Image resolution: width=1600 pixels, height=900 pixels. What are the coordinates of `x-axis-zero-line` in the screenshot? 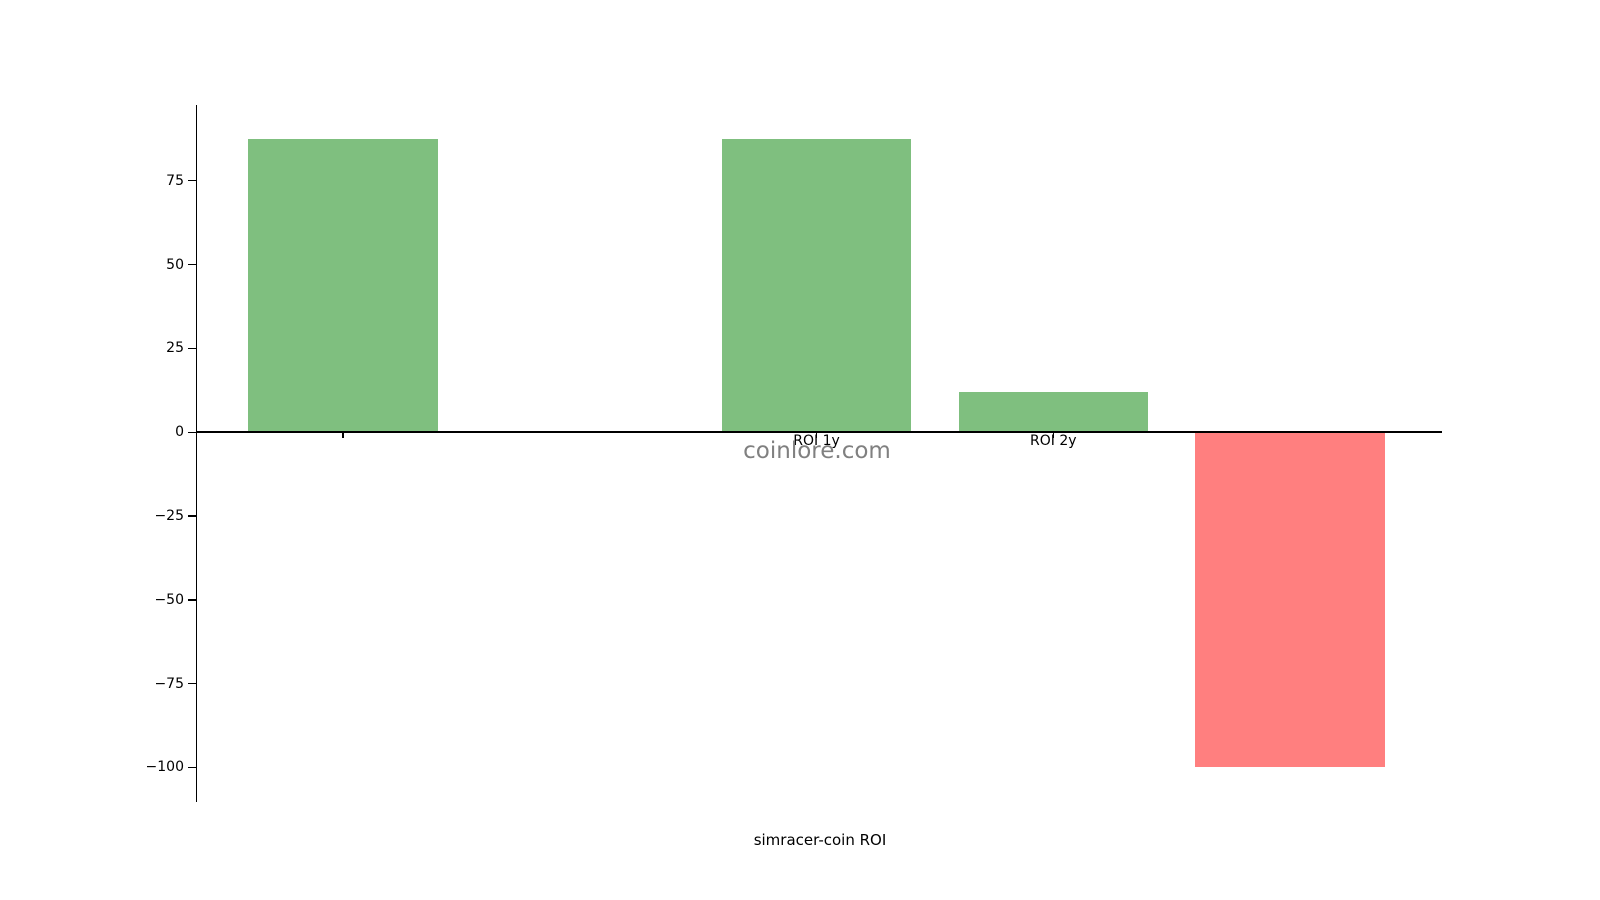 It's located at (818, 432).